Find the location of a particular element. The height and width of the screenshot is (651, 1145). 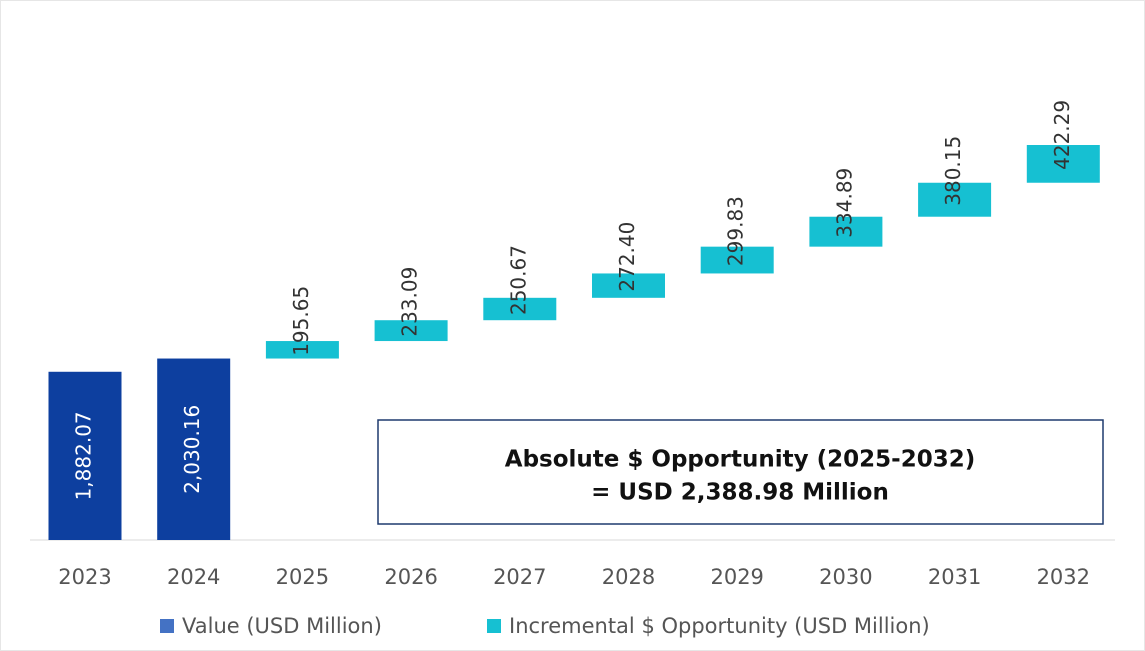

x-tick-label: 2032 is located at coordinates (1063, 577).